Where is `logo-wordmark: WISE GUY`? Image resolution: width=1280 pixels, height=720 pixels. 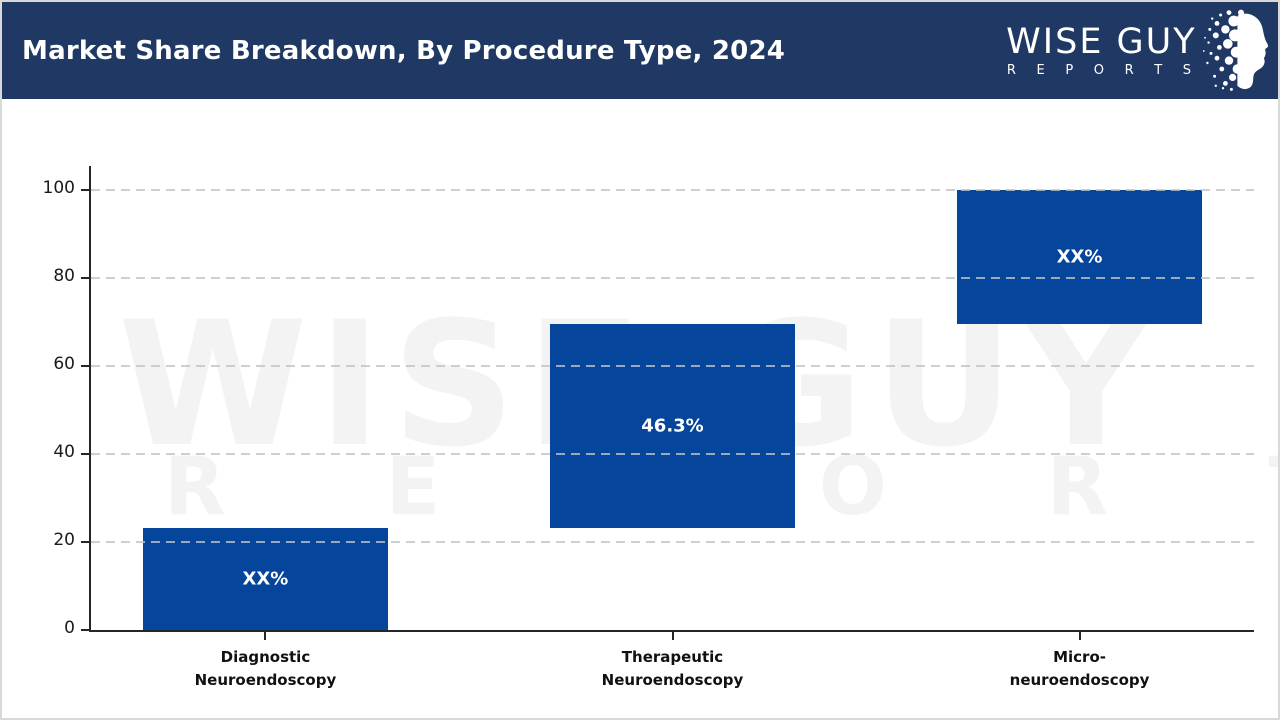
logo-wordmark: WISE GUY is located at coordinates (1101, 41).